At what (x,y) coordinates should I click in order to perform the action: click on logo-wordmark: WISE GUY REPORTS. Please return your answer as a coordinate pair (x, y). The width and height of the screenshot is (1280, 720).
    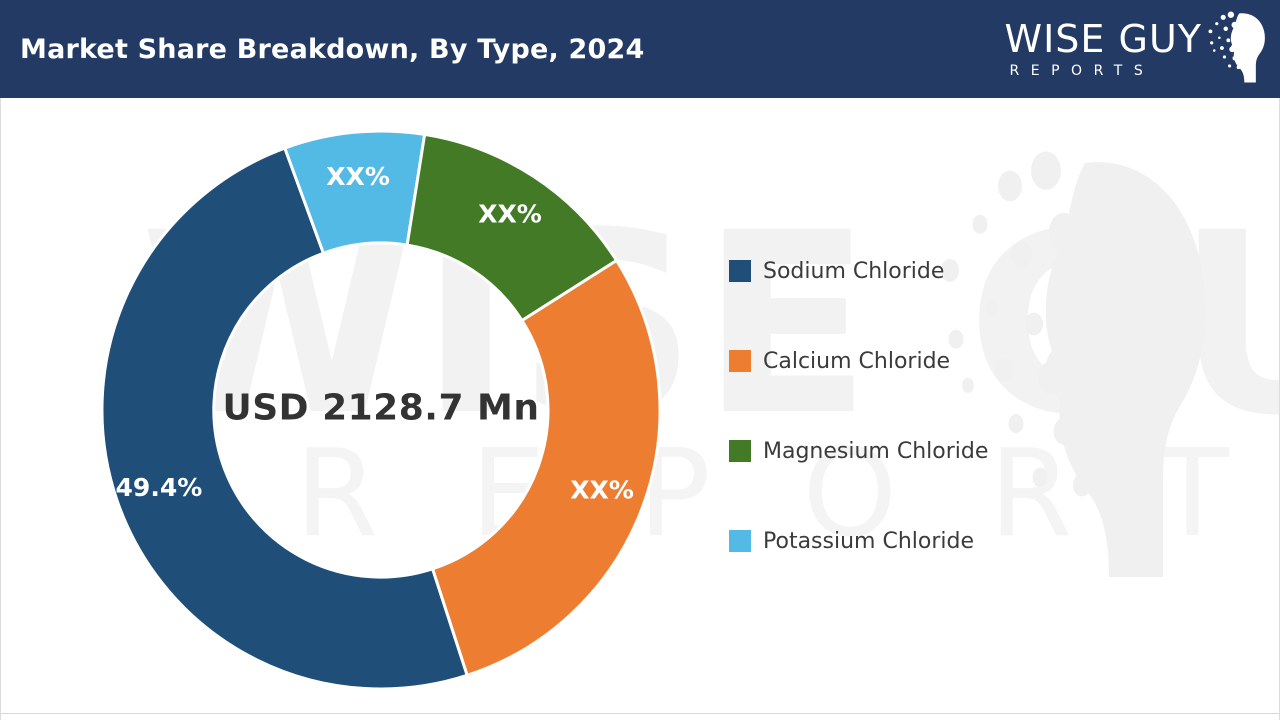
    Looking at the image, I should click on (1103, 48).